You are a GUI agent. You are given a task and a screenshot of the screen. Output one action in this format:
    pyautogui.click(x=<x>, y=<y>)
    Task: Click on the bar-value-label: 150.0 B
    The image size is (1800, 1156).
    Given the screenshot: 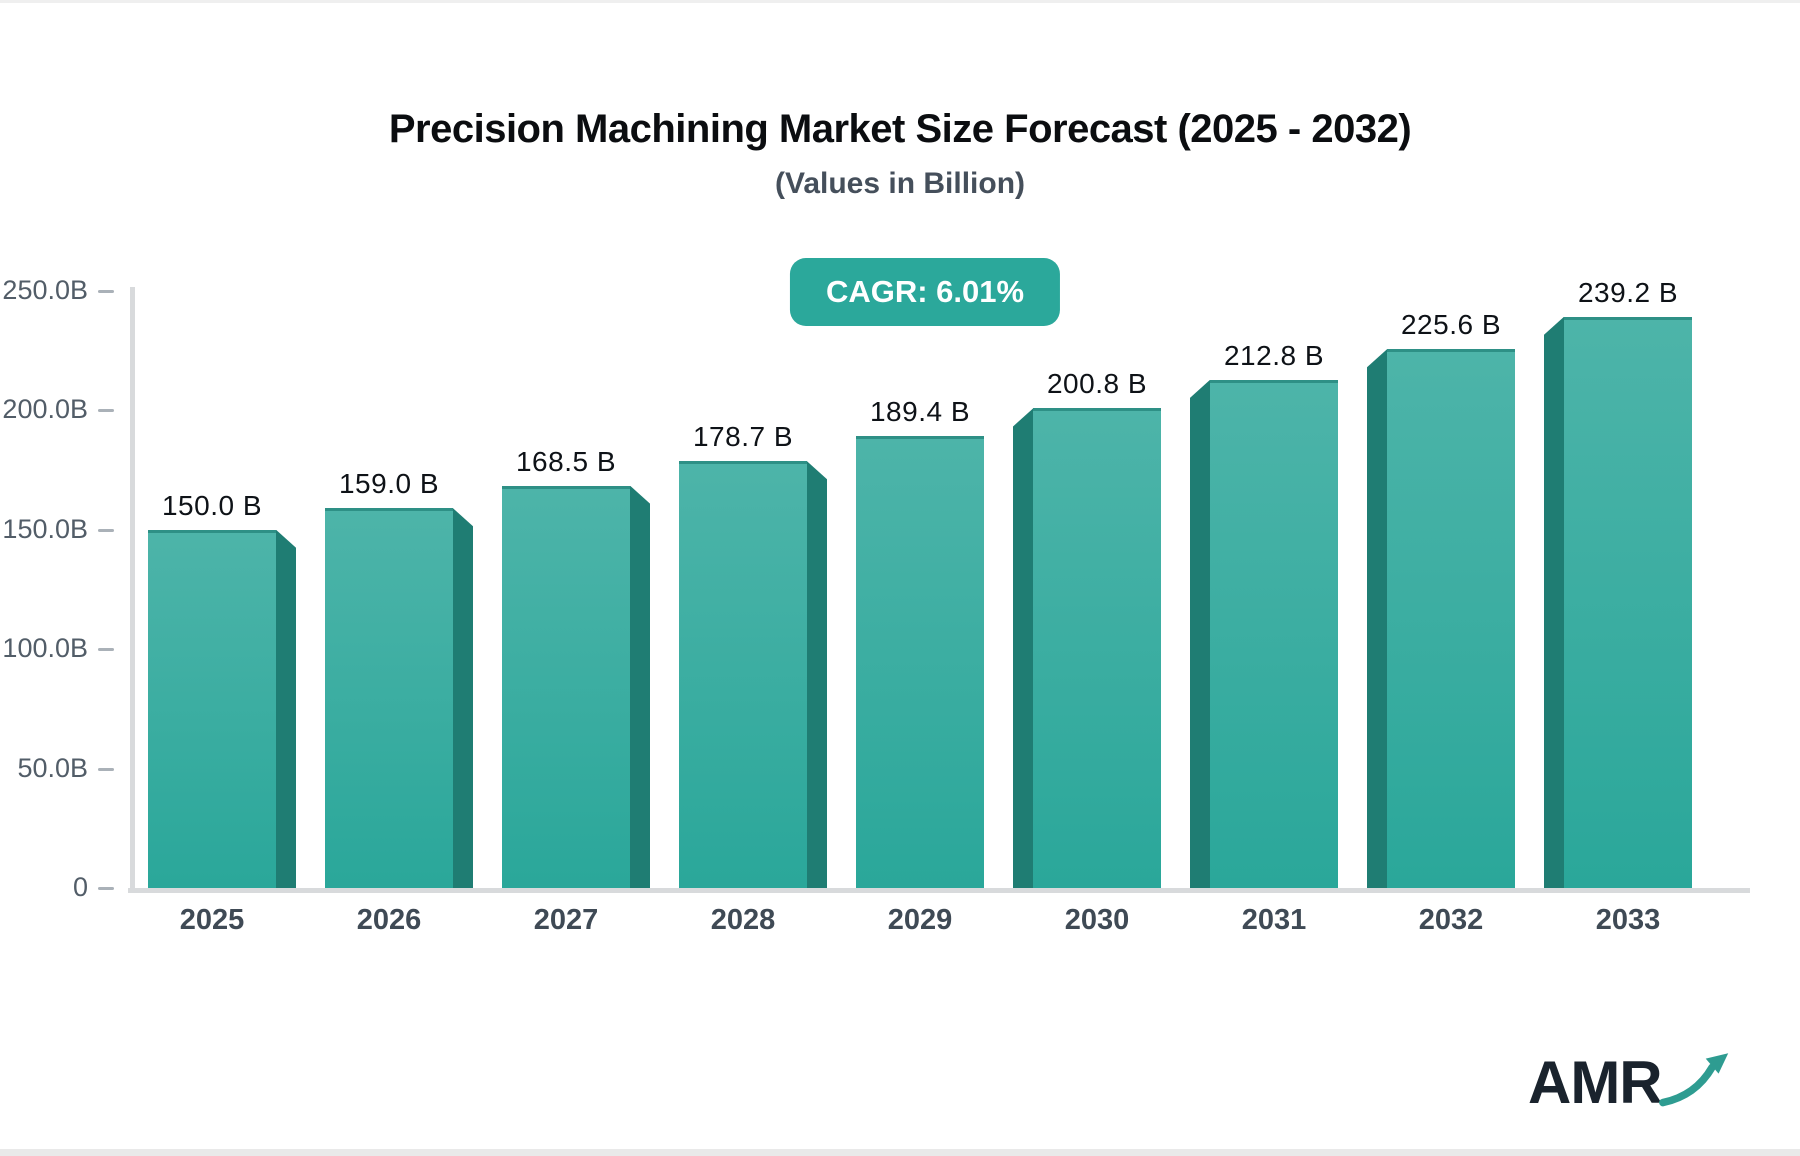 What is the action you would take?
    pyautogui.click(x=212, y=505)
    